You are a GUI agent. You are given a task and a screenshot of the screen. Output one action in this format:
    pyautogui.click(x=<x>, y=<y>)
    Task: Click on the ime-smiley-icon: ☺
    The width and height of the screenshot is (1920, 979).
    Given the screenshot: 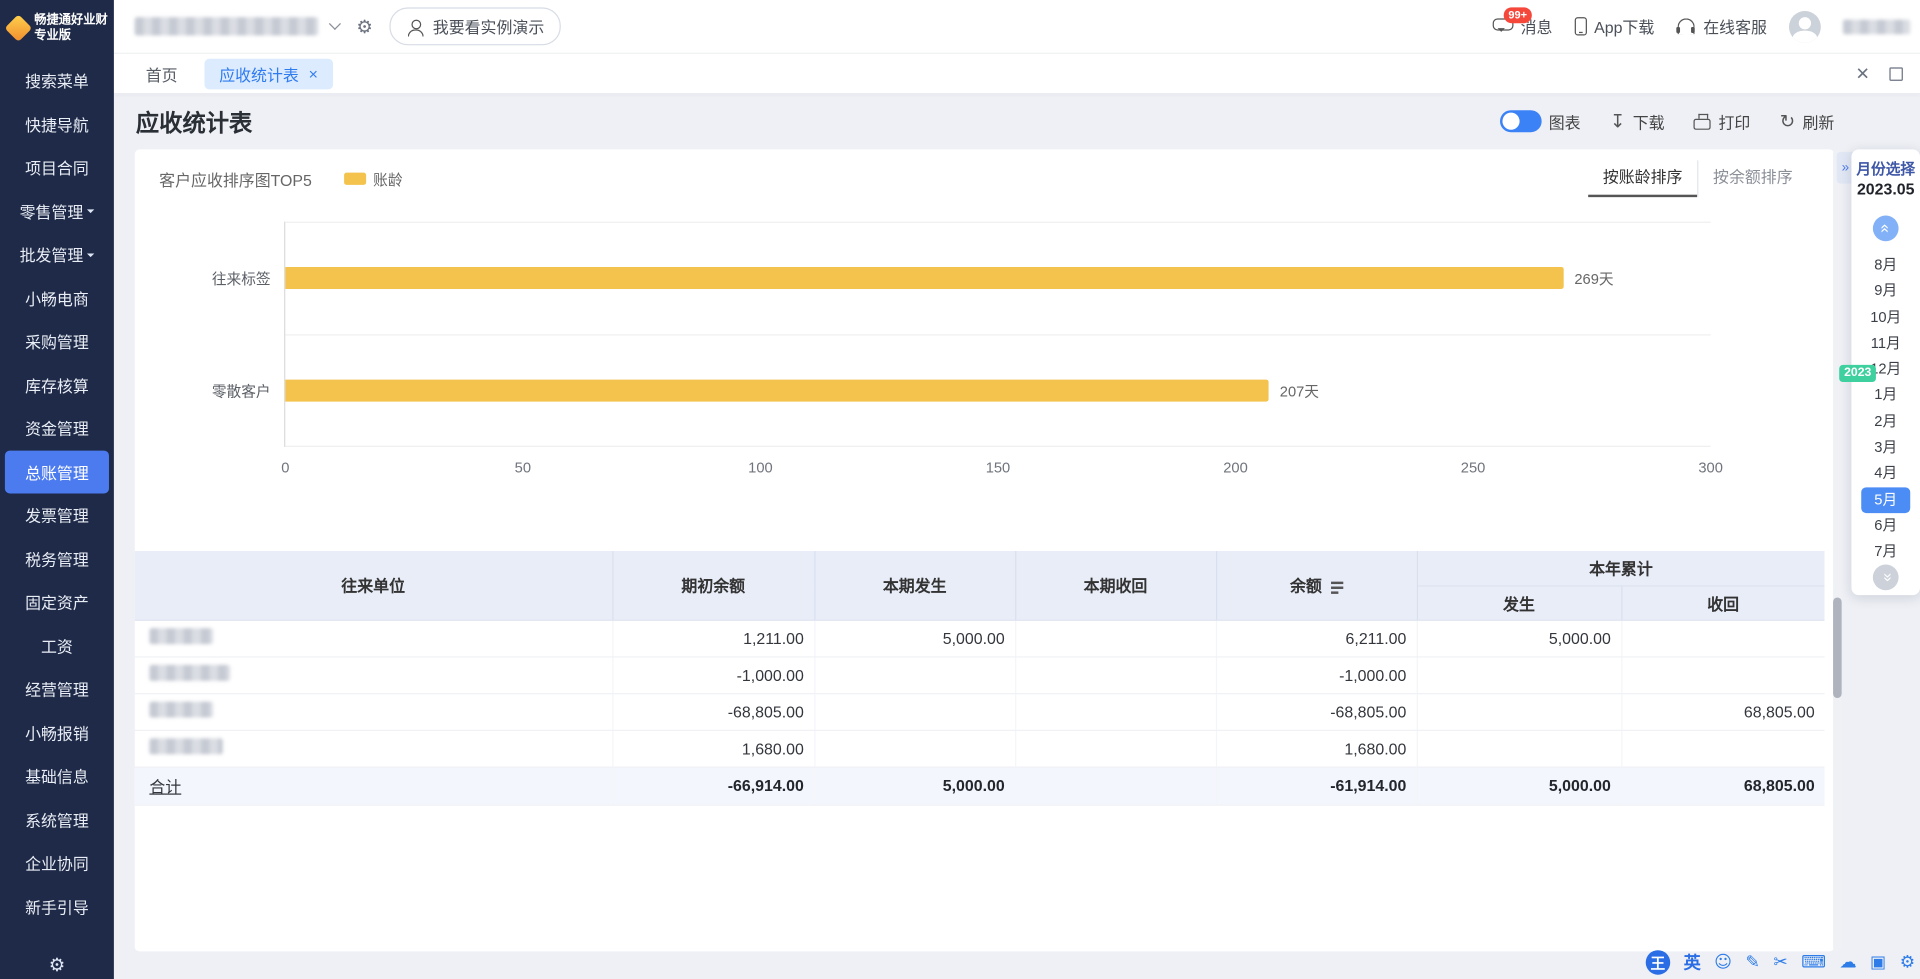 What is the action you would take?
    pyautogui.click(x=1723, y=962)
    